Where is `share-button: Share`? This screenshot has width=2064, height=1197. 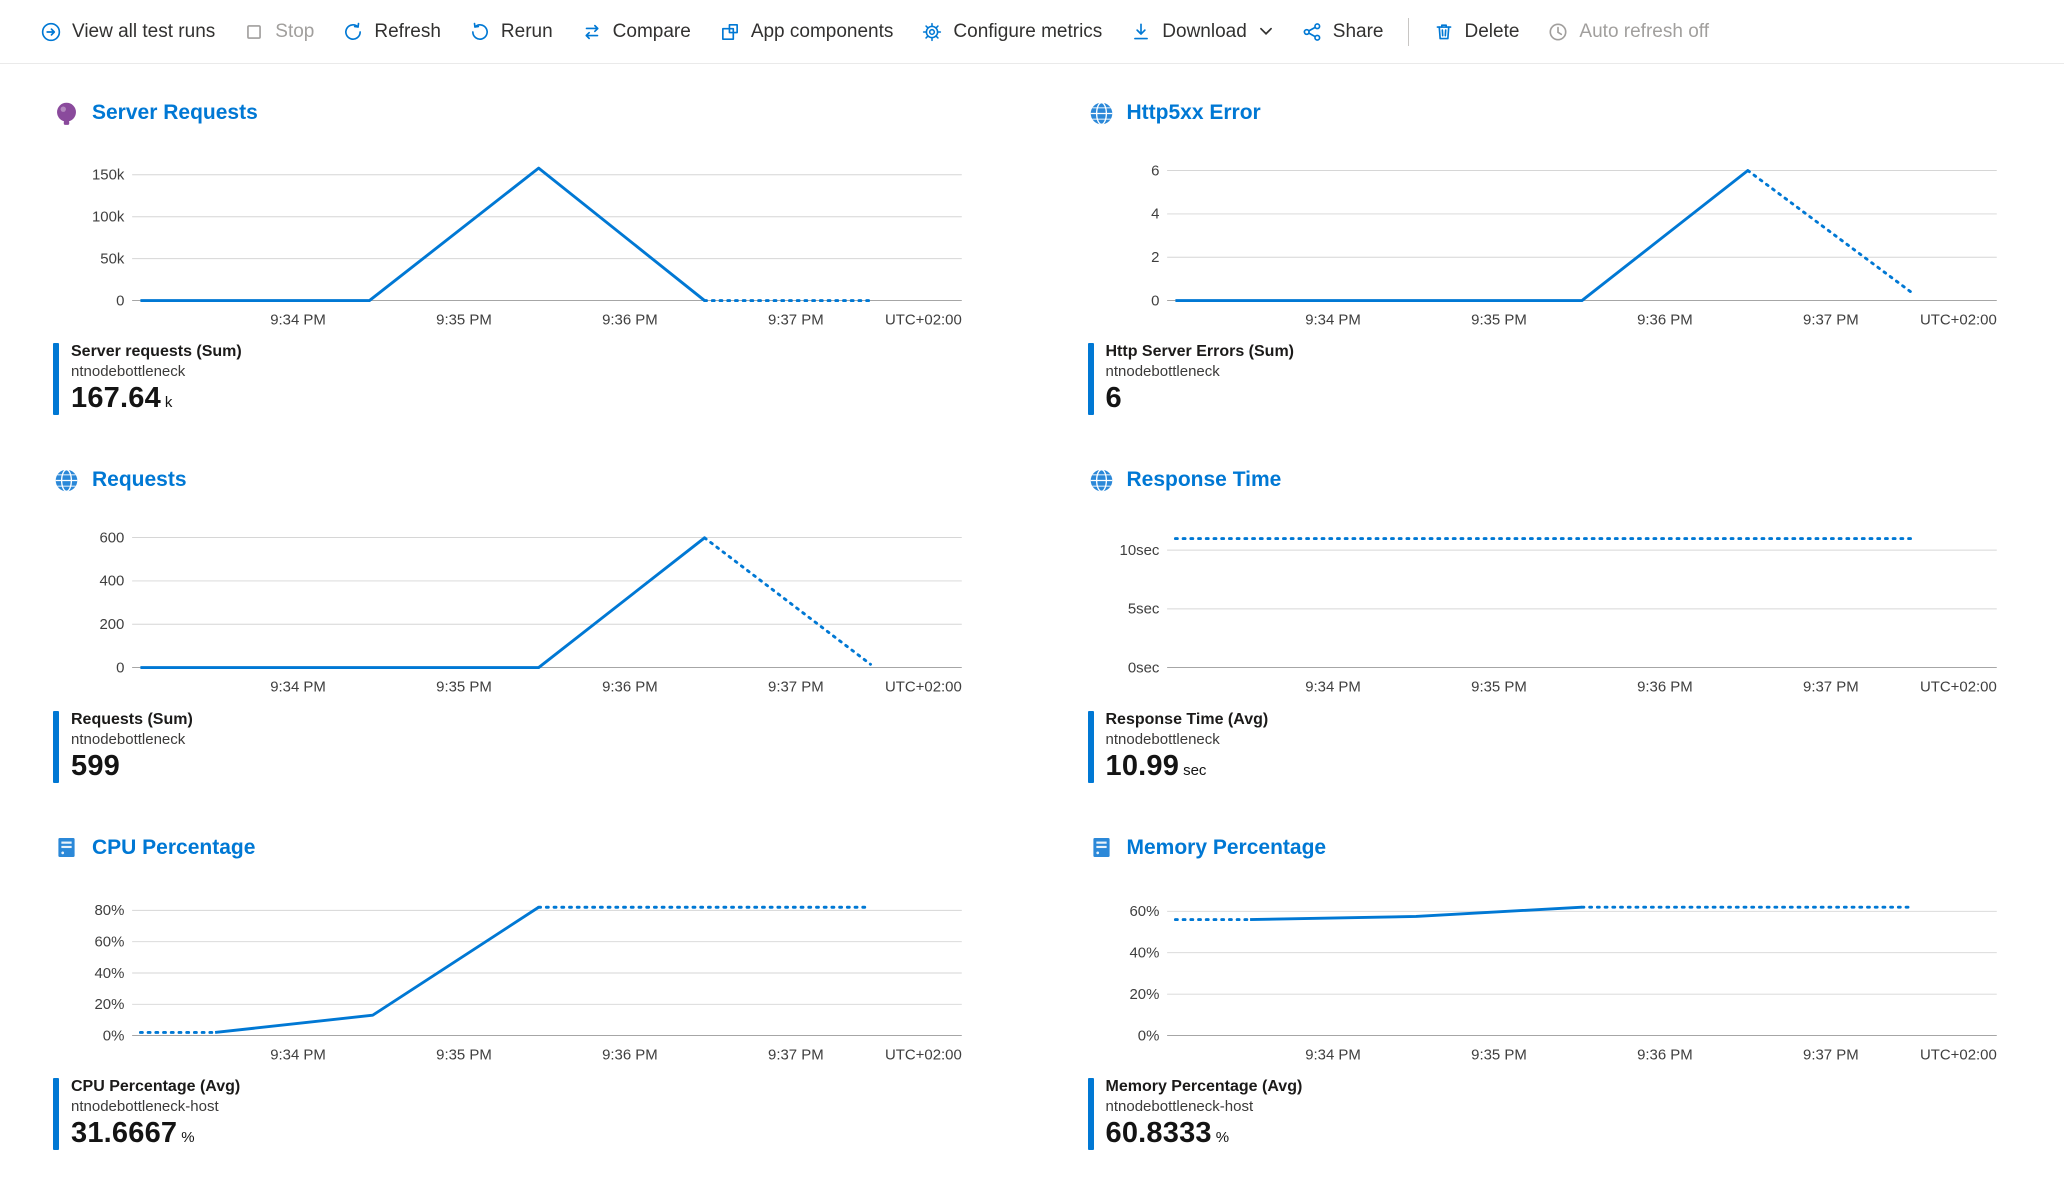
share-button: Share is located at coordinates (1342, 31).